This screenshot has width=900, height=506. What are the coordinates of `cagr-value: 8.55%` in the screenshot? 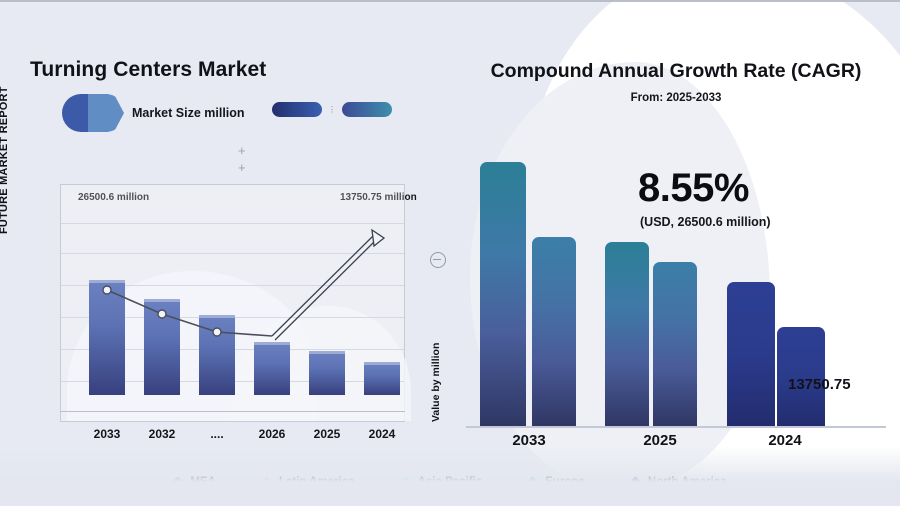 It's located at (693, 188).